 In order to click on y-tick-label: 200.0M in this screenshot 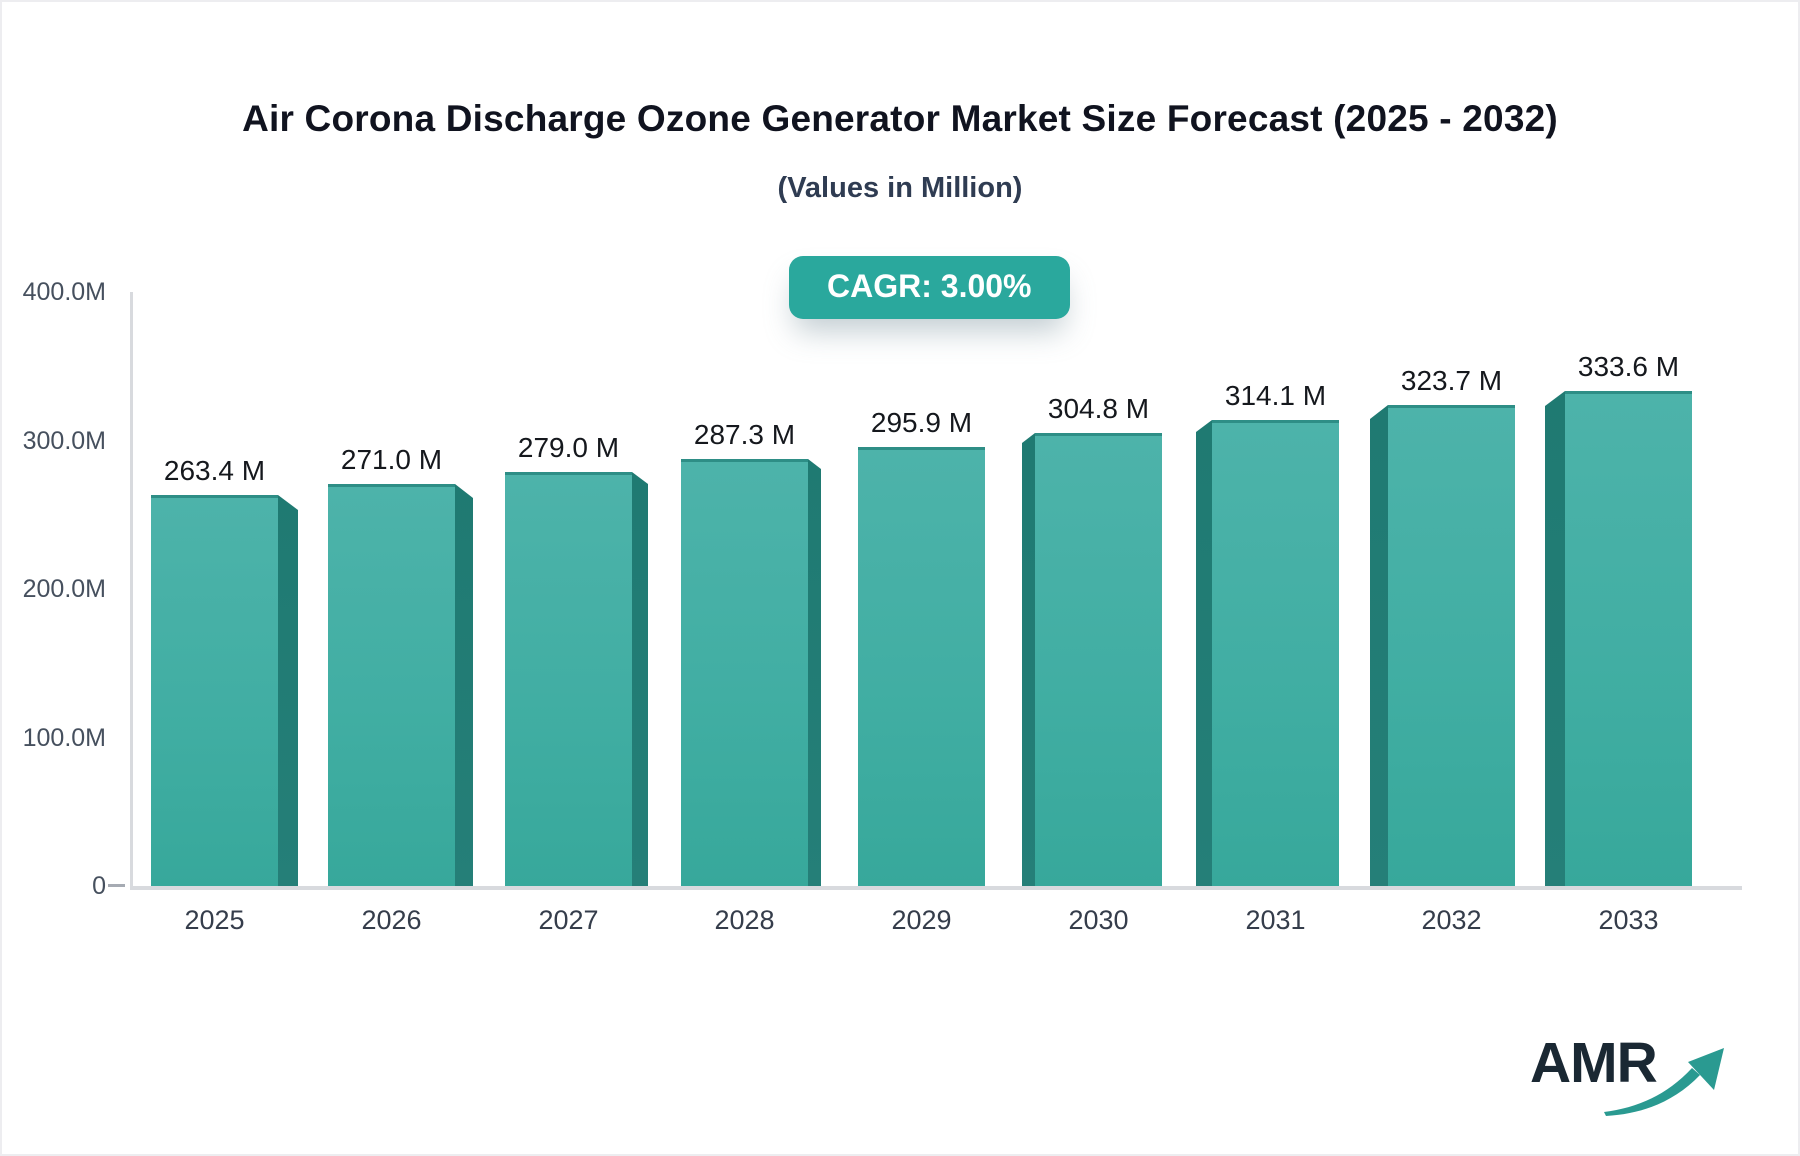, I will do `click(64, 589)`.